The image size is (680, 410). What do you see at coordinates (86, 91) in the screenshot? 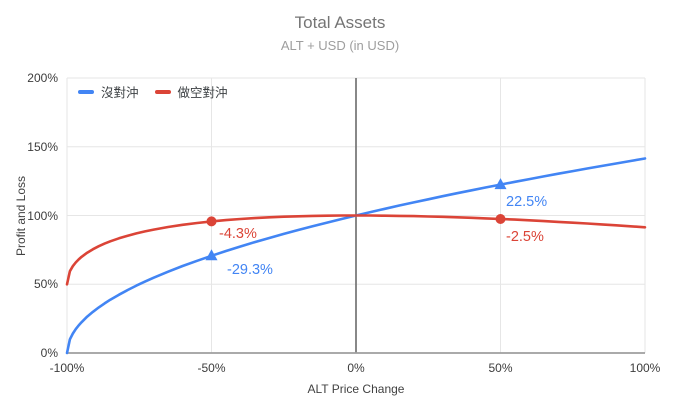
I see `series-swatch-blue` at bounding box center [86, 91].